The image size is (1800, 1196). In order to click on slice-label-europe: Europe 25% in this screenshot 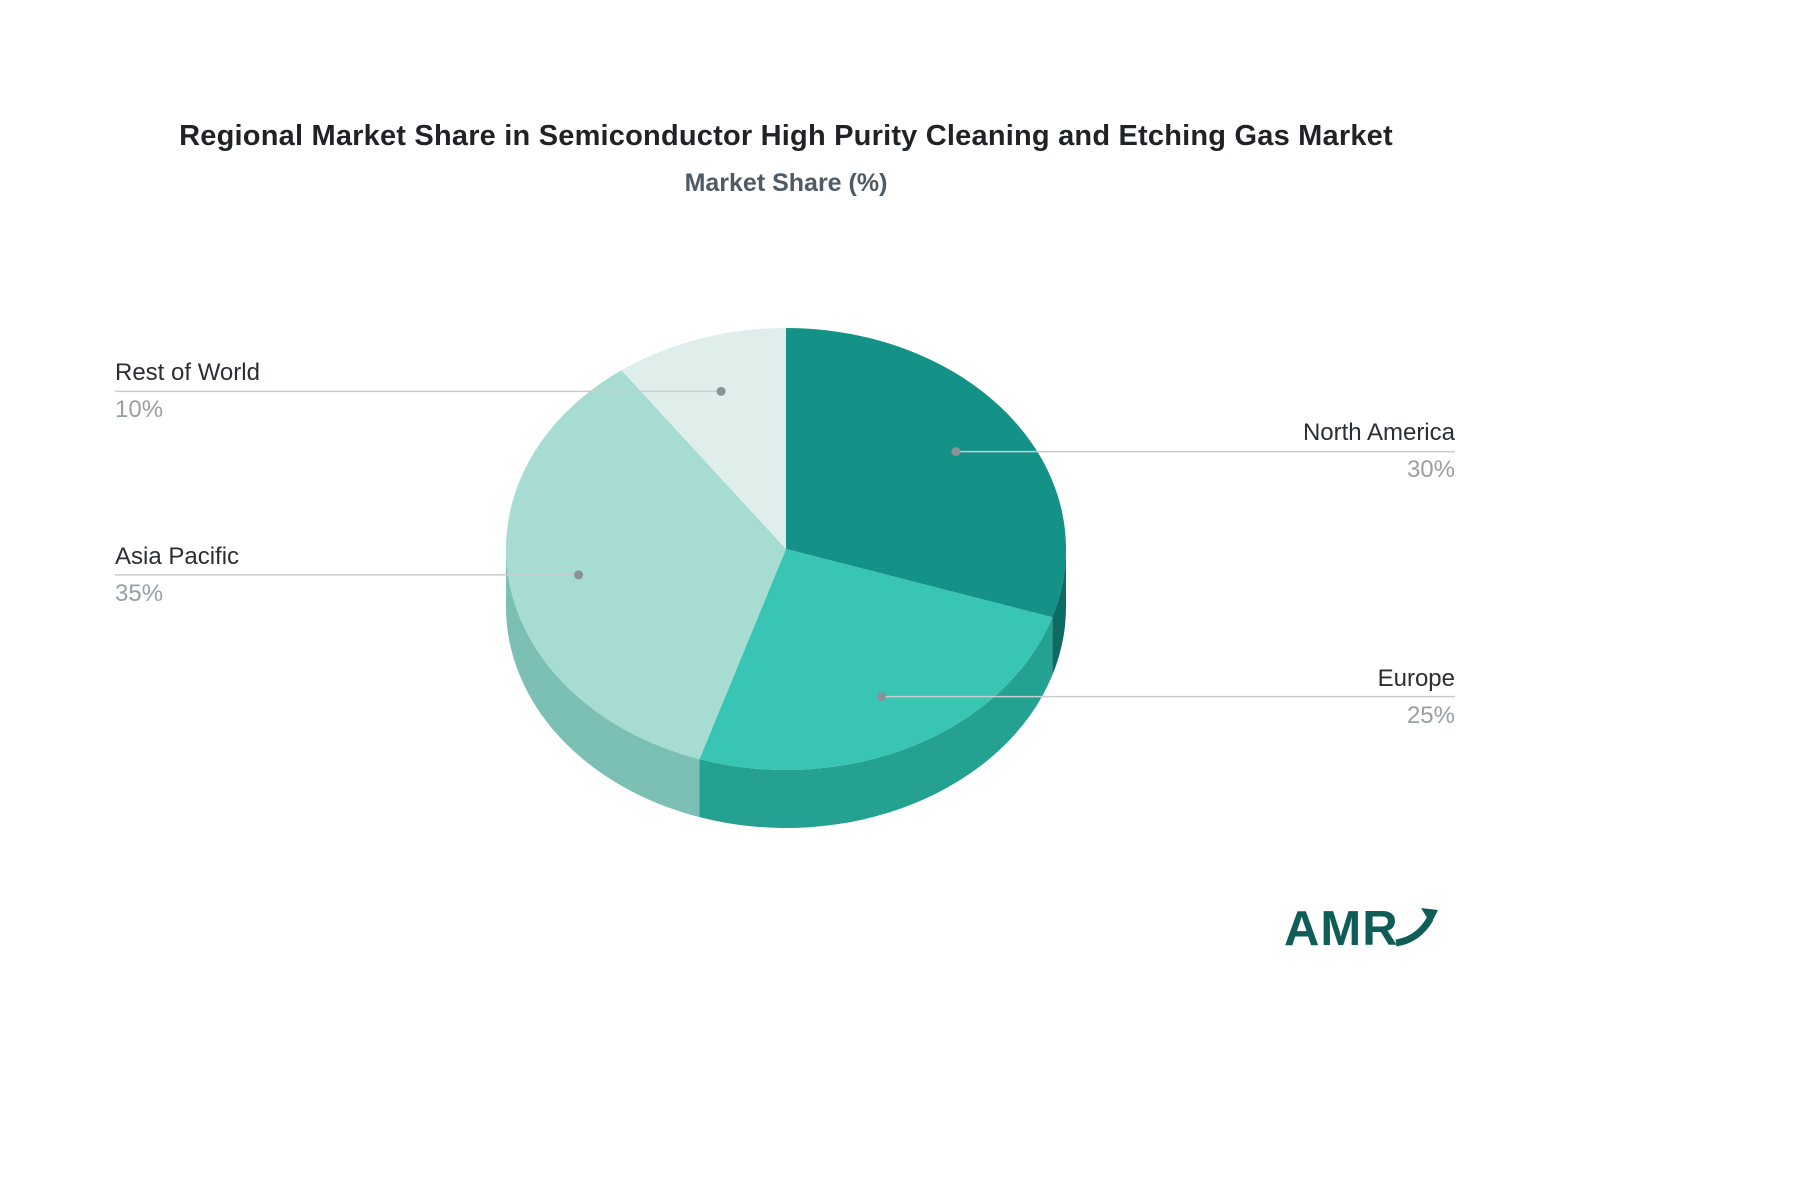, I will do `click(1416, 697)`.